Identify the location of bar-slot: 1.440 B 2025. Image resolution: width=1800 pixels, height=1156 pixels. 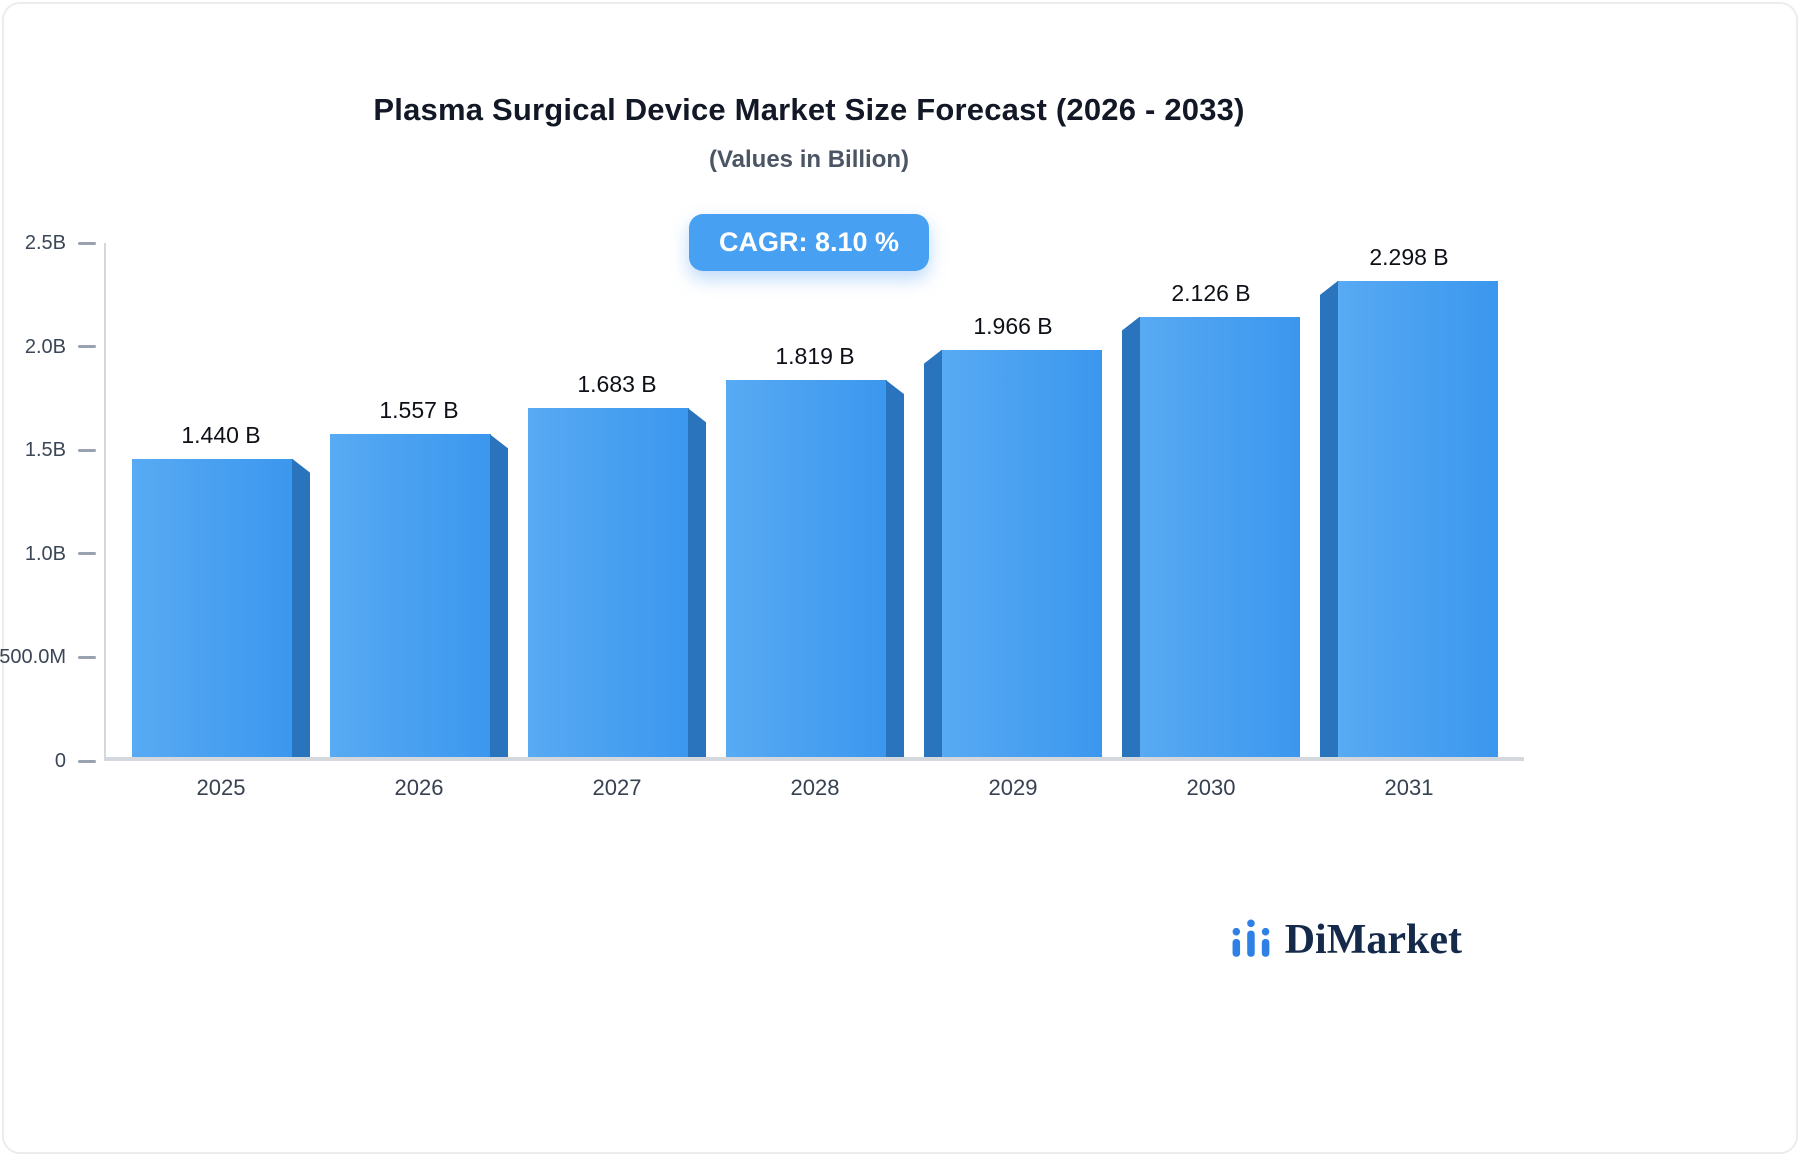
(221, 521).